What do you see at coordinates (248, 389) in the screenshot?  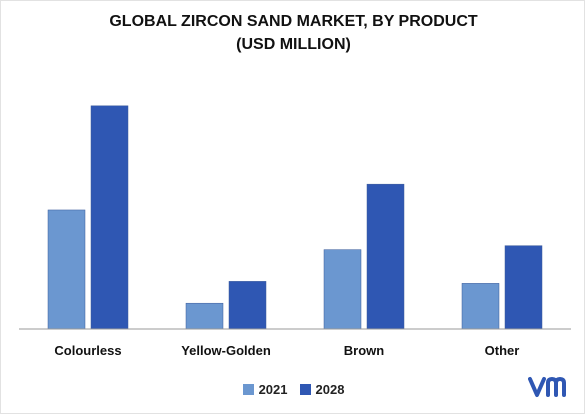 I see `legend-swatch-2021` at bounding box center [248, 389].